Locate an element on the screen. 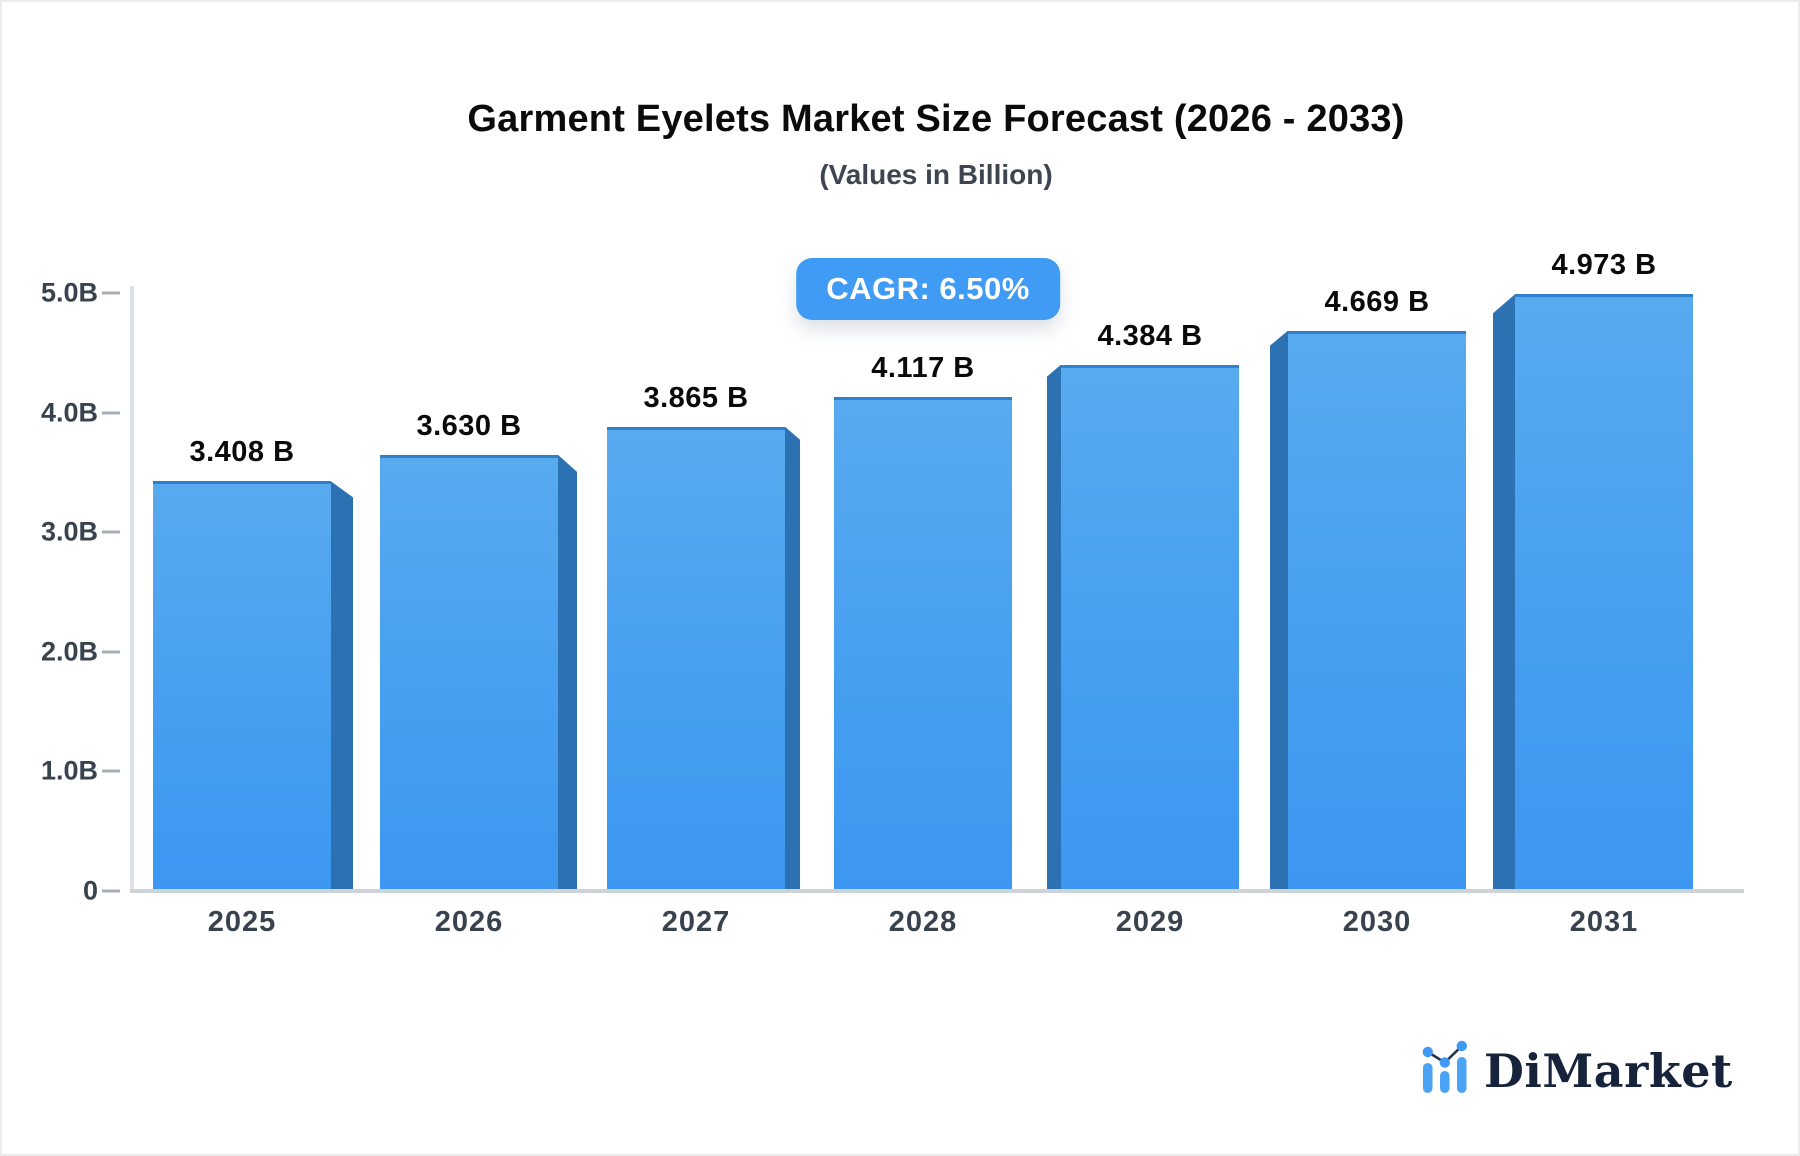  x-axis-label: 2026 is located at coordinates (469, 922).